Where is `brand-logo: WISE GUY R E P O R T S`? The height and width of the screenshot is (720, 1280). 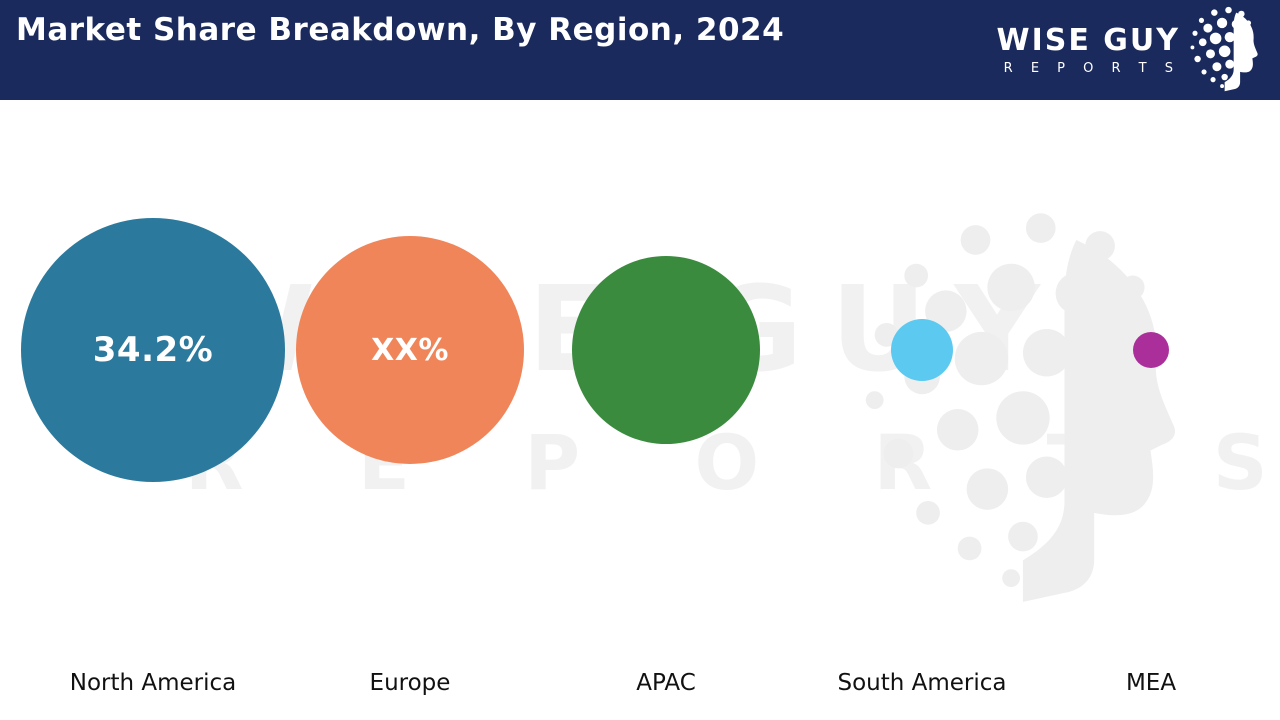 brand-logo: WISE GUY R E P O R T S is located at coordinates (1129, 50).